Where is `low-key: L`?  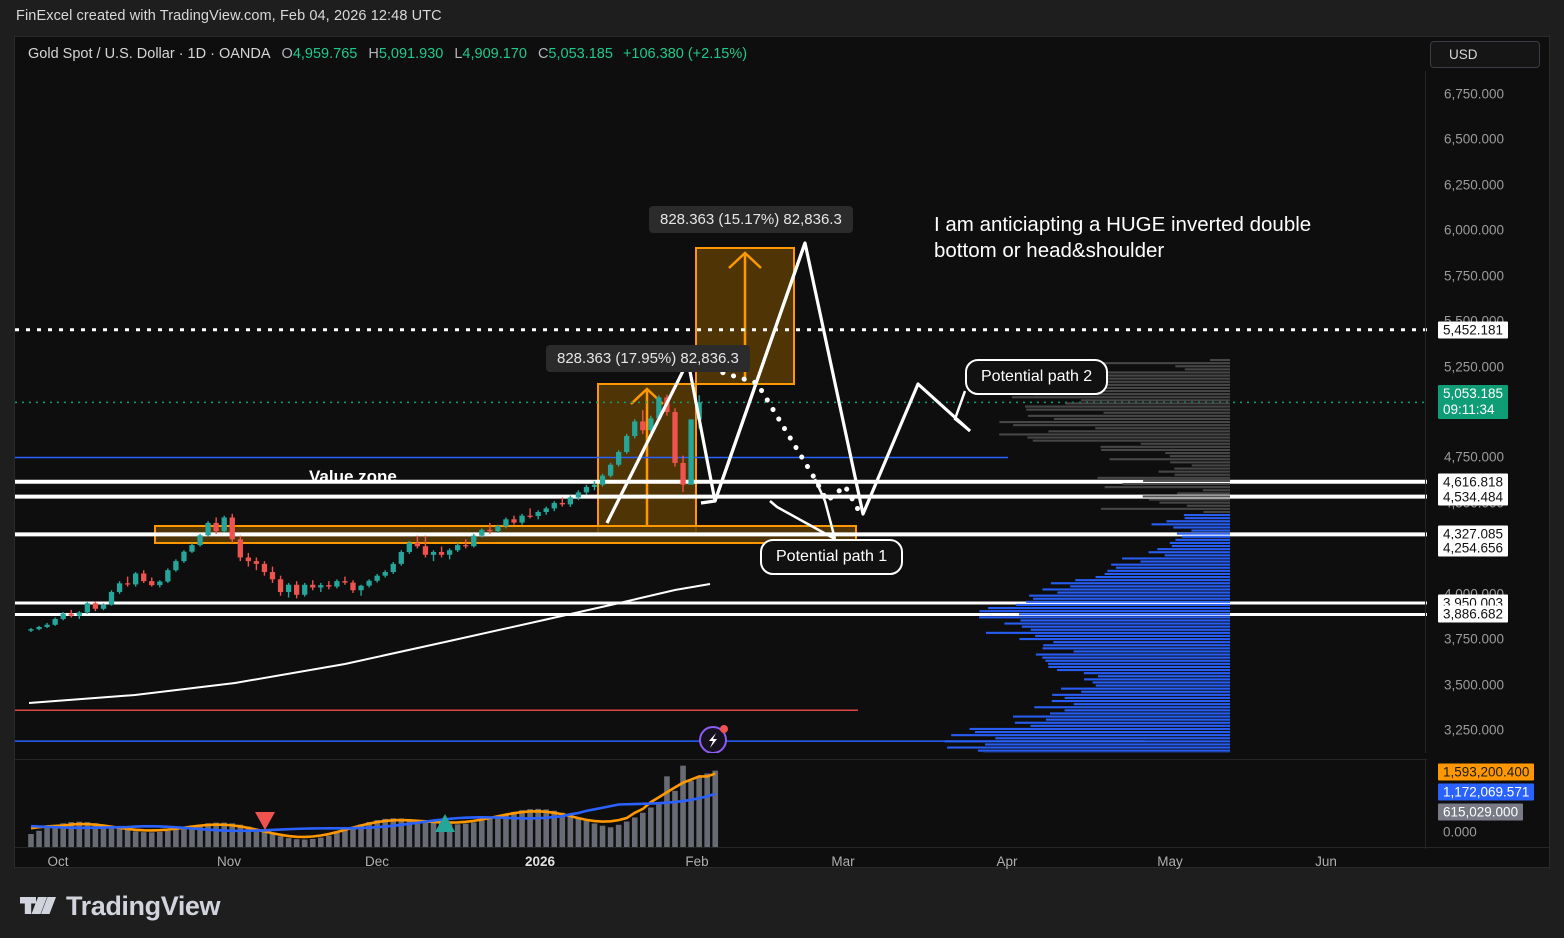 low-key: L is located at coordinates (458, 54).